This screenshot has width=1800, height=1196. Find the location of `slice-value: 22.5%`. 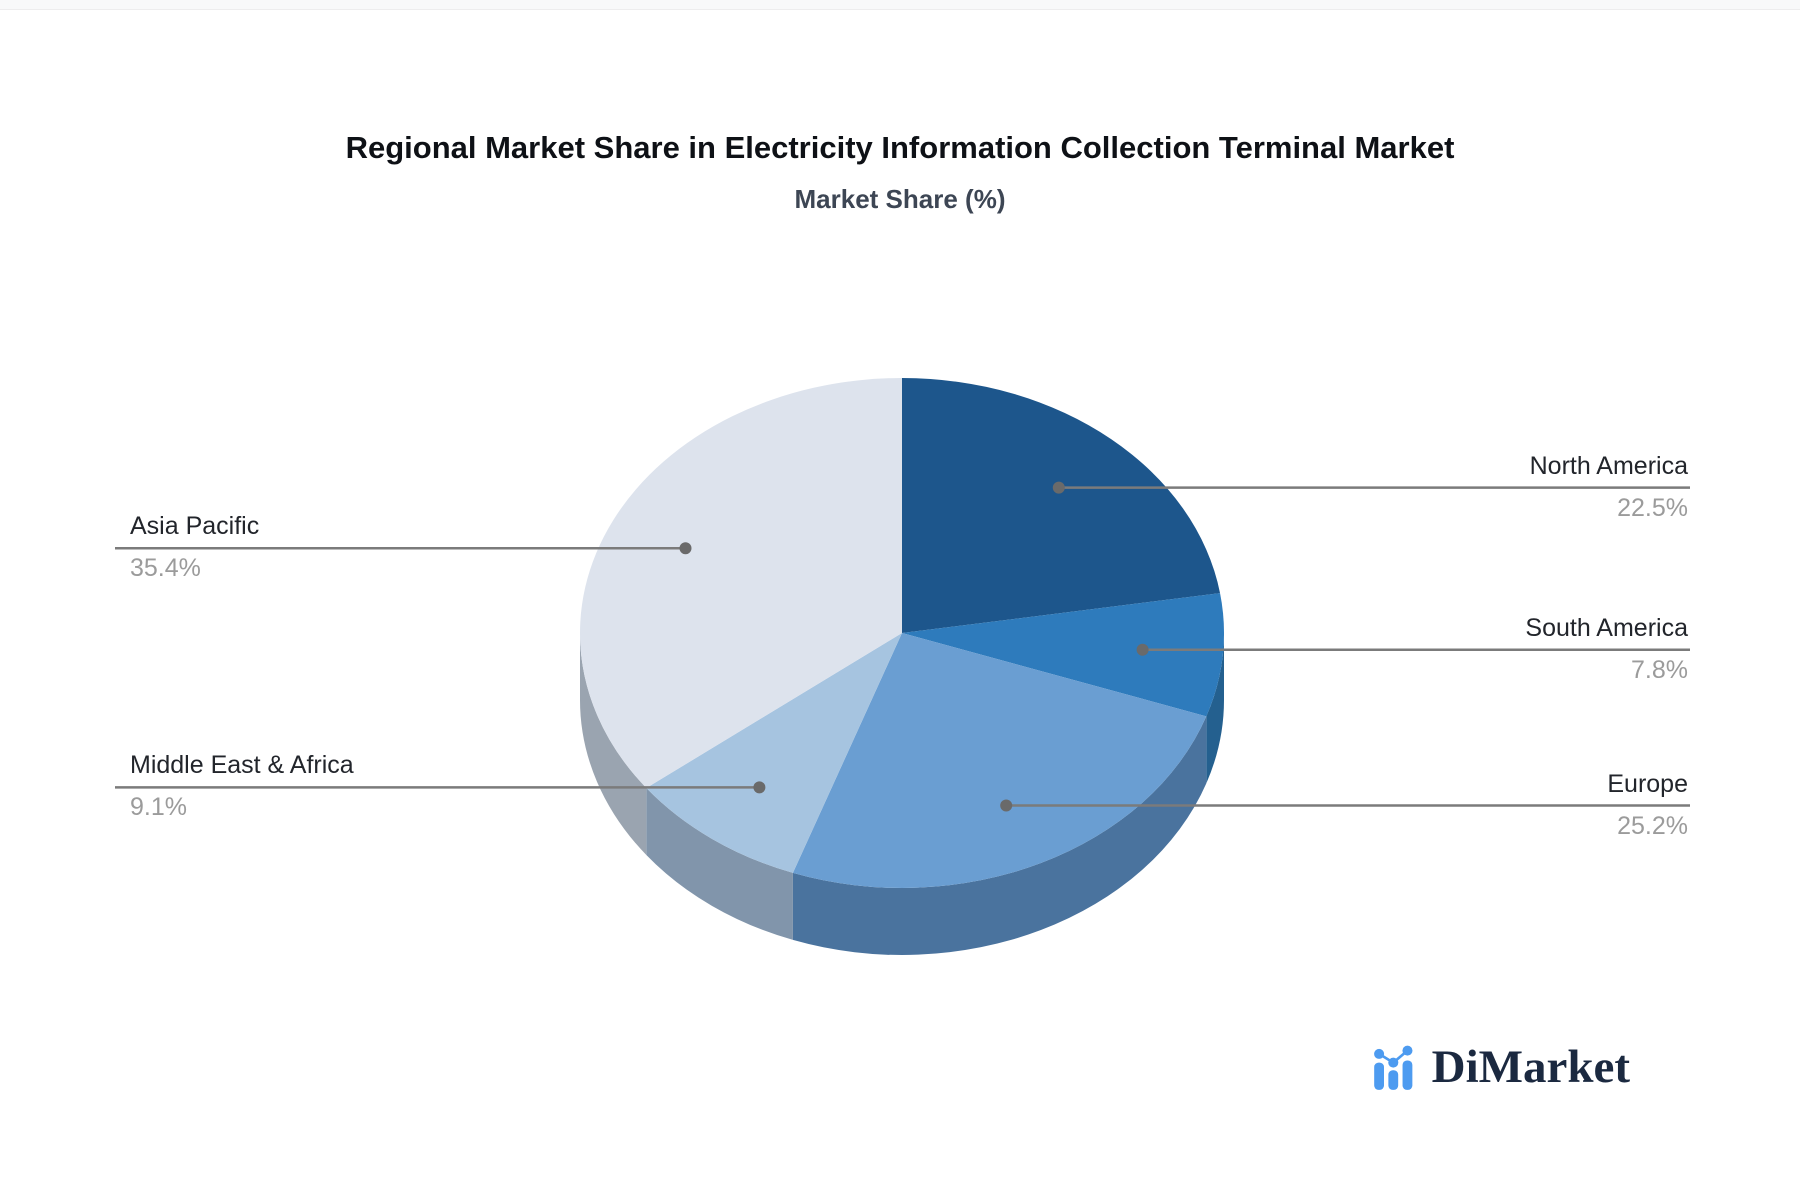

slice-value: 22.5% is located at coordinates (1652, 507).